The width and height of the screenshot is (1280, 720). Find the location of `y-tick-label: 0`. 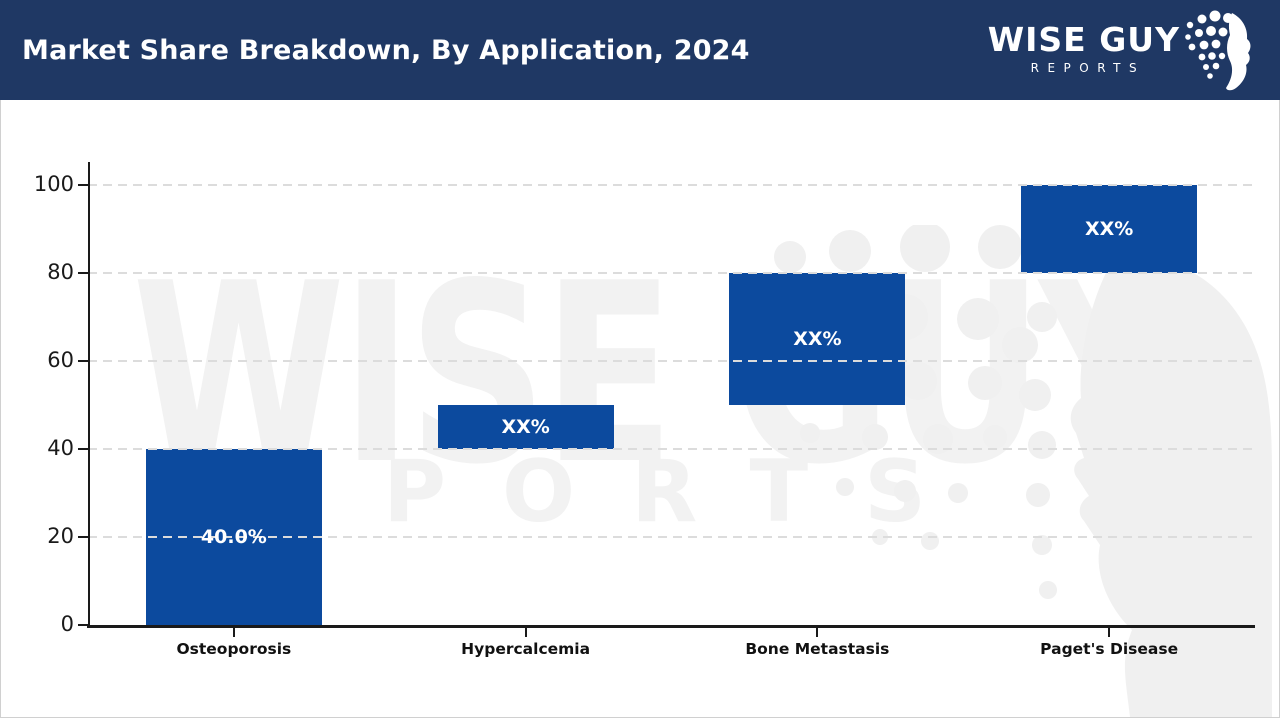

y-tick-label: 0 is located at coordinates (67, 624).